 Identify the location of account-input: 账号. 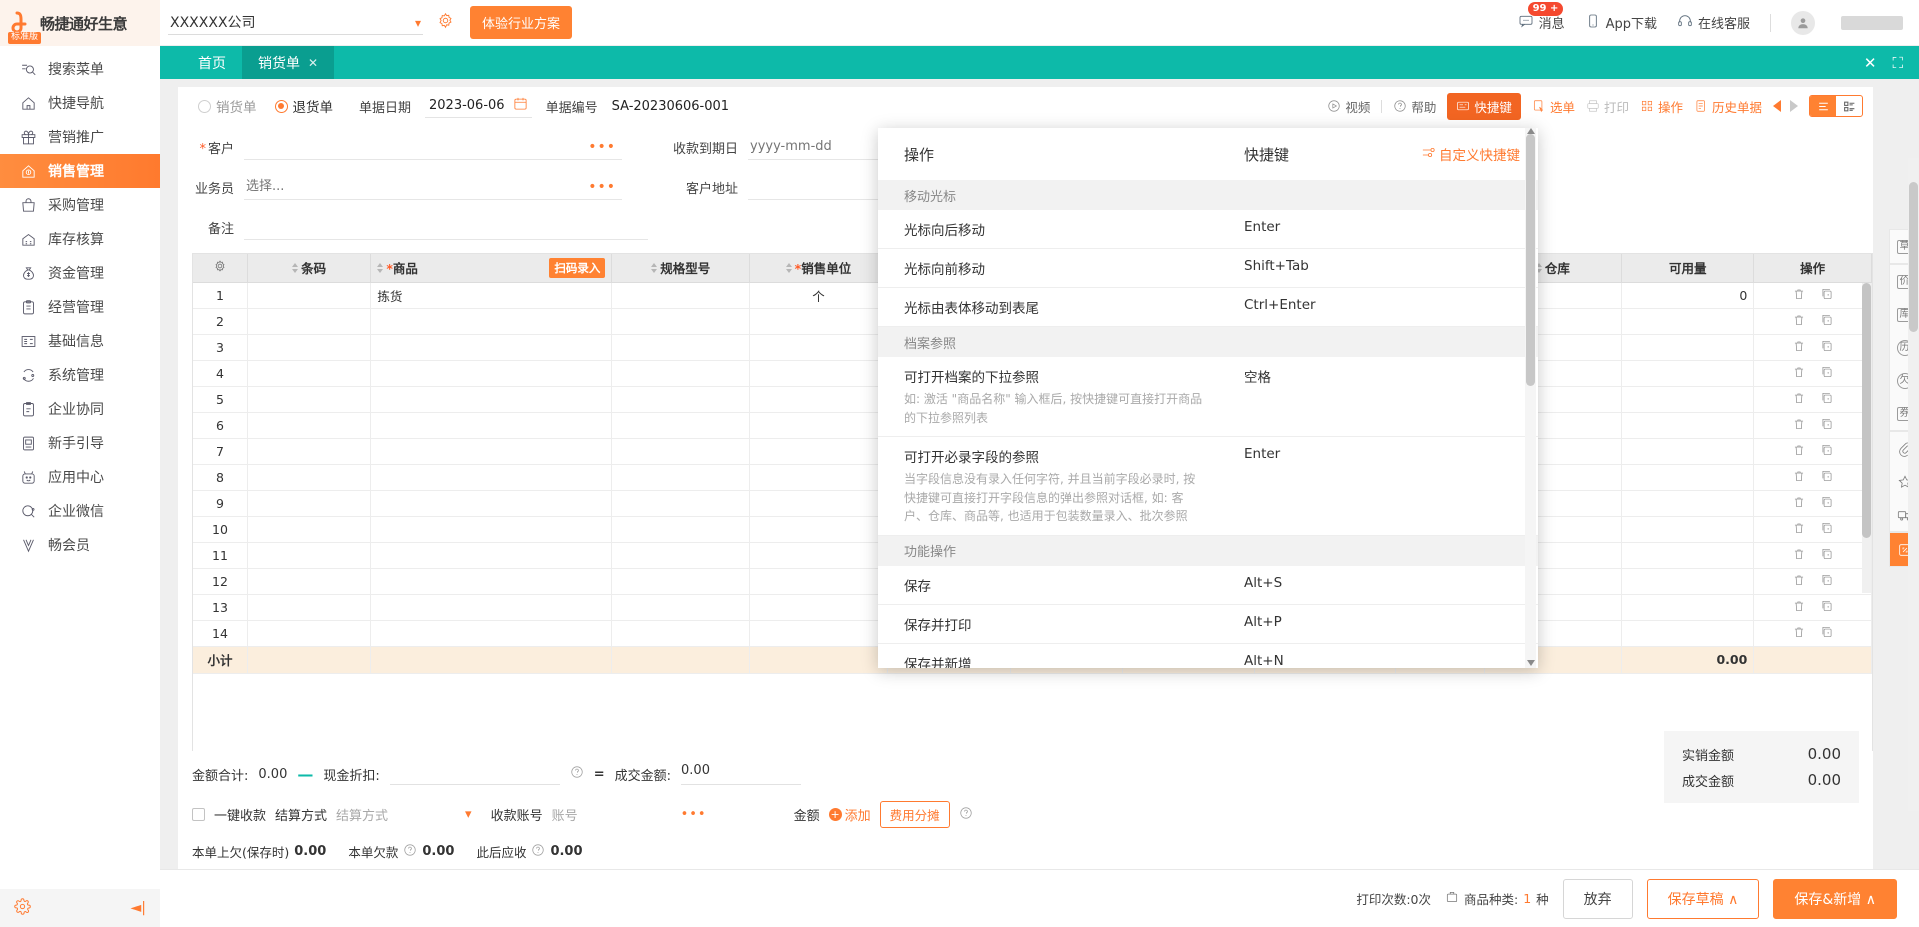
(564, 816).